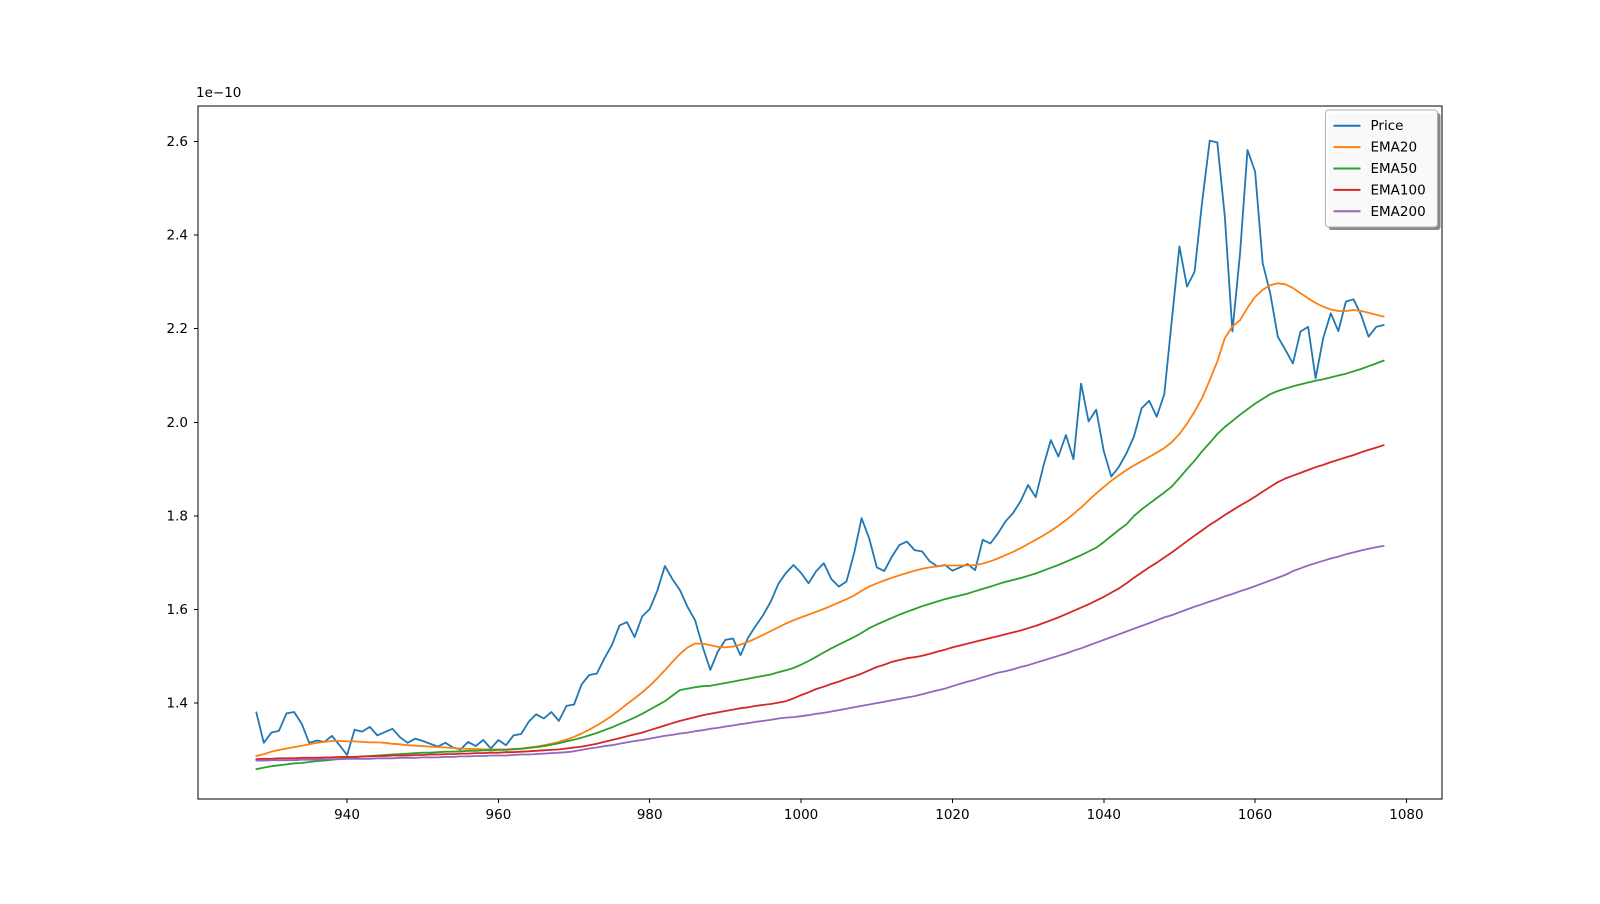  I want to click on x-tick-label: 1060, so click(1255, 815).